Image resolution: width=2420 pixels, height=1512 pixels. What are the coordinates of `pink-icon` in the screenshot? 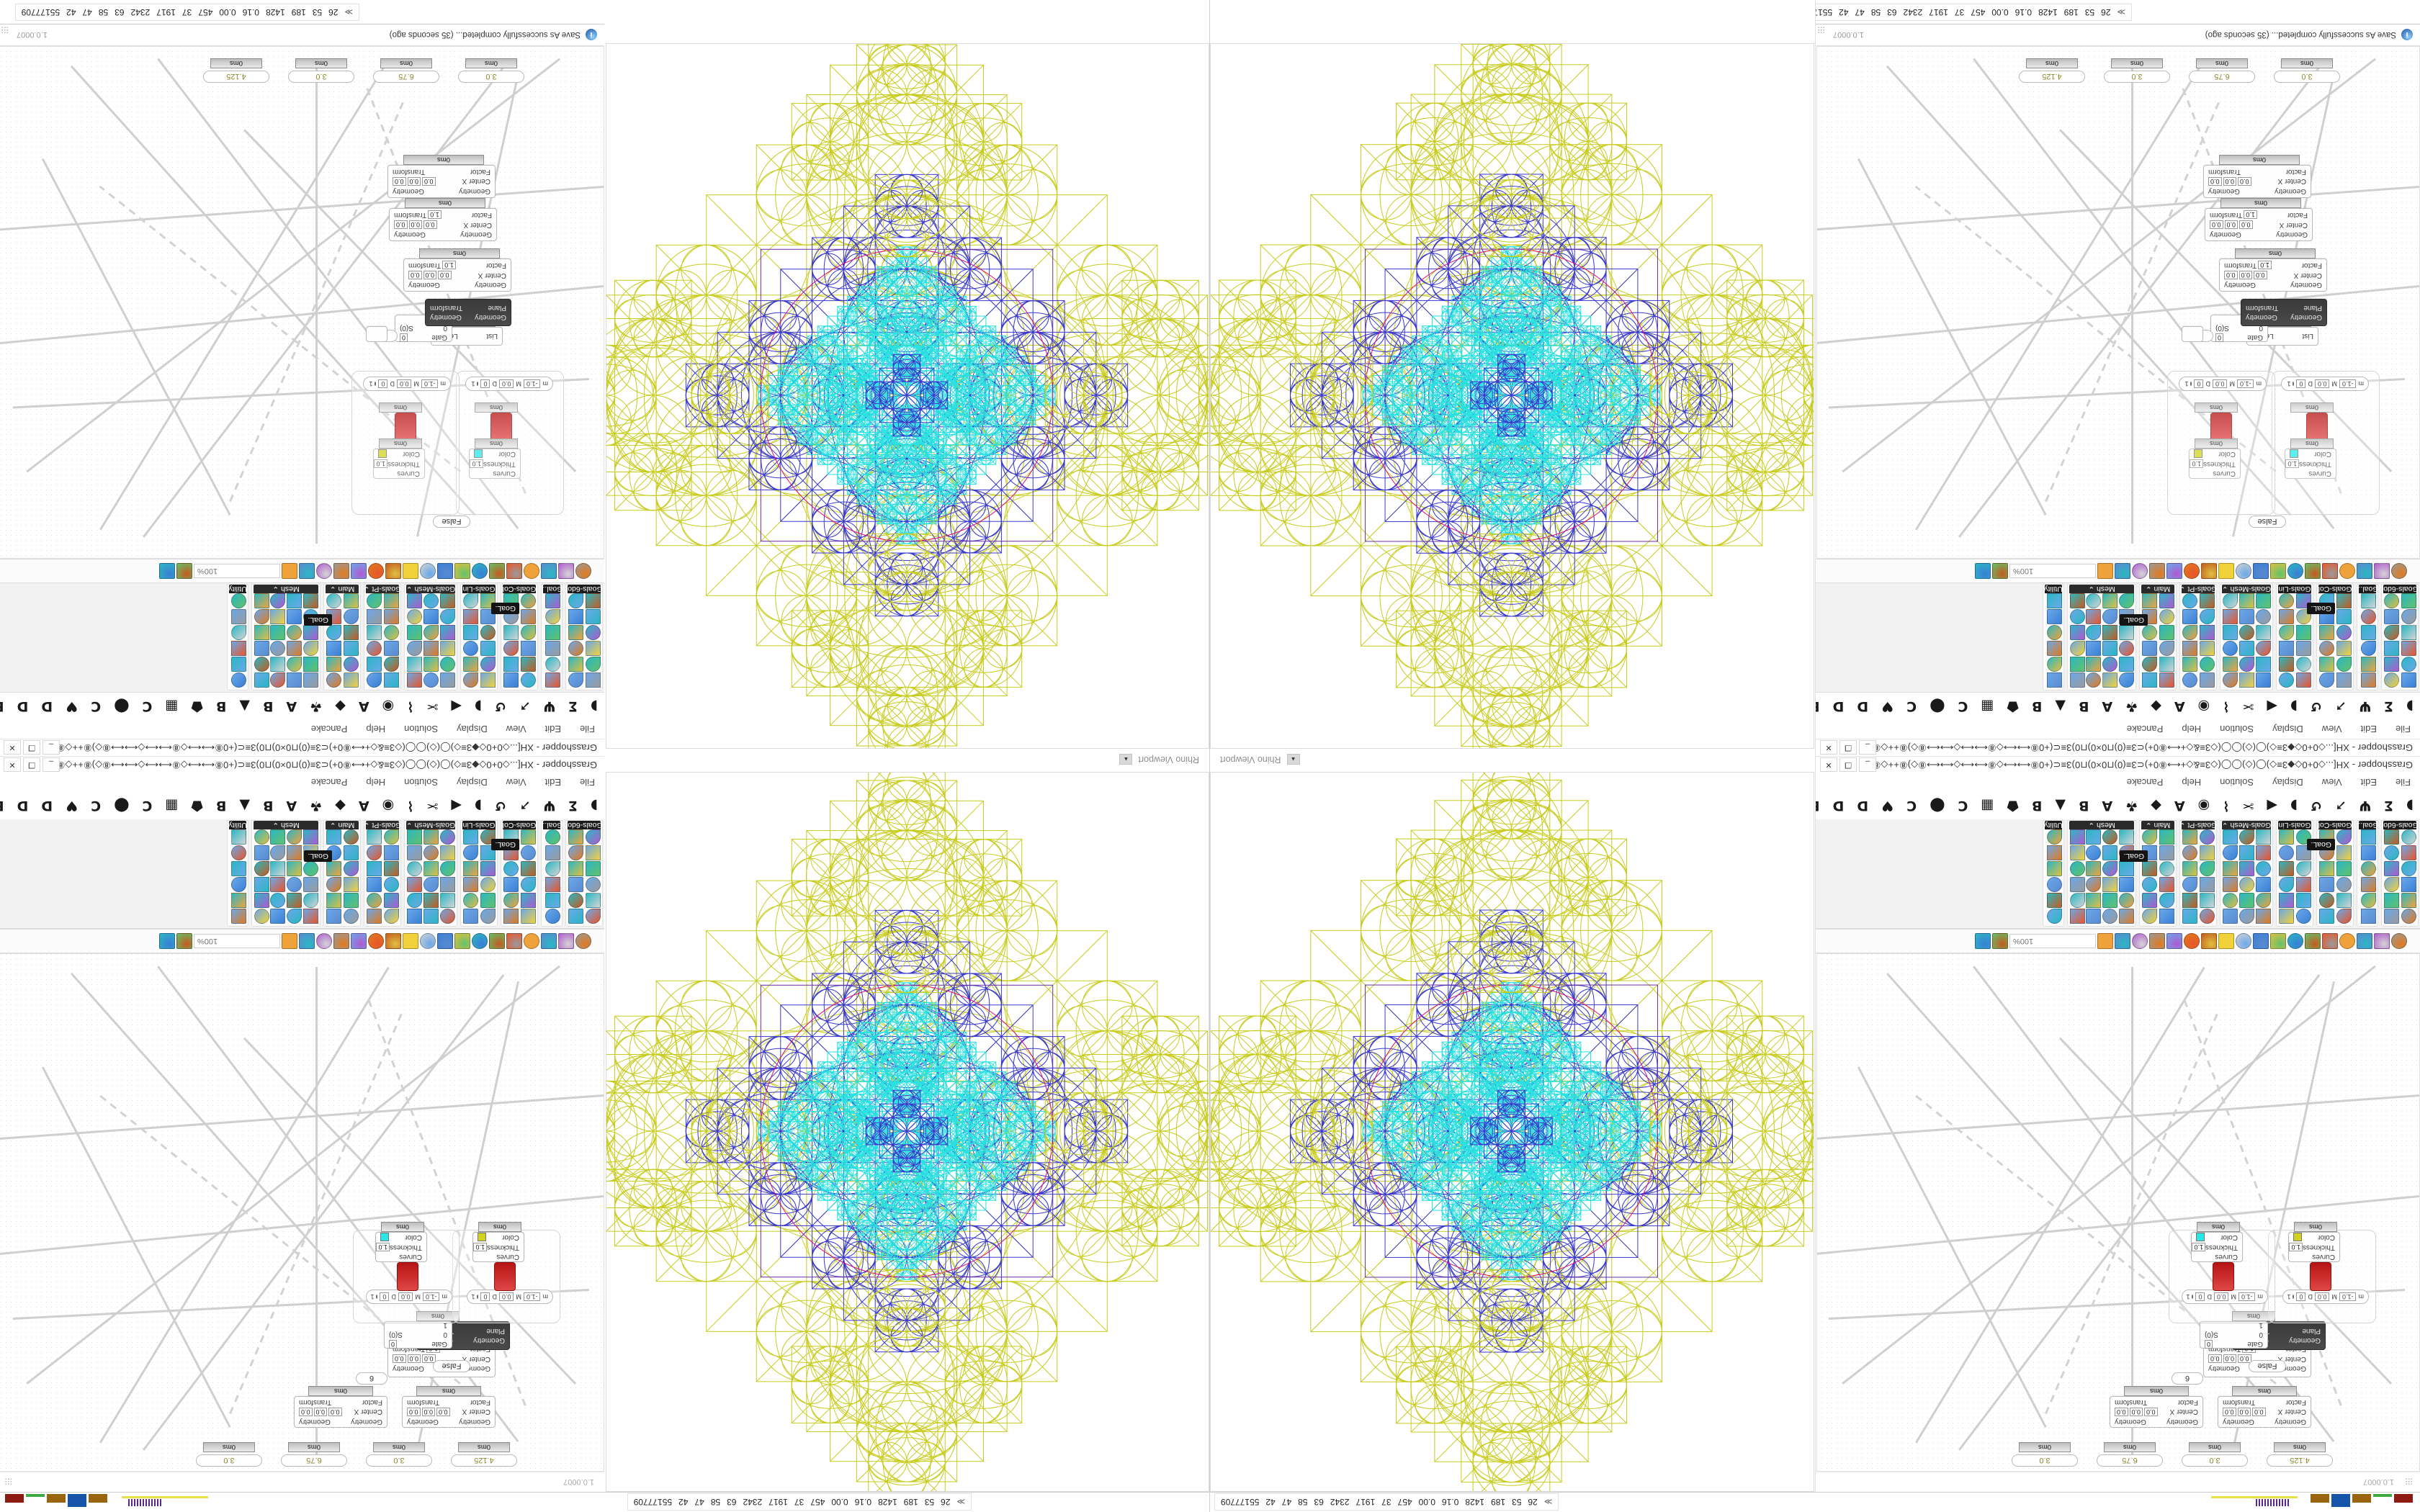 It's located at (2243, 941).